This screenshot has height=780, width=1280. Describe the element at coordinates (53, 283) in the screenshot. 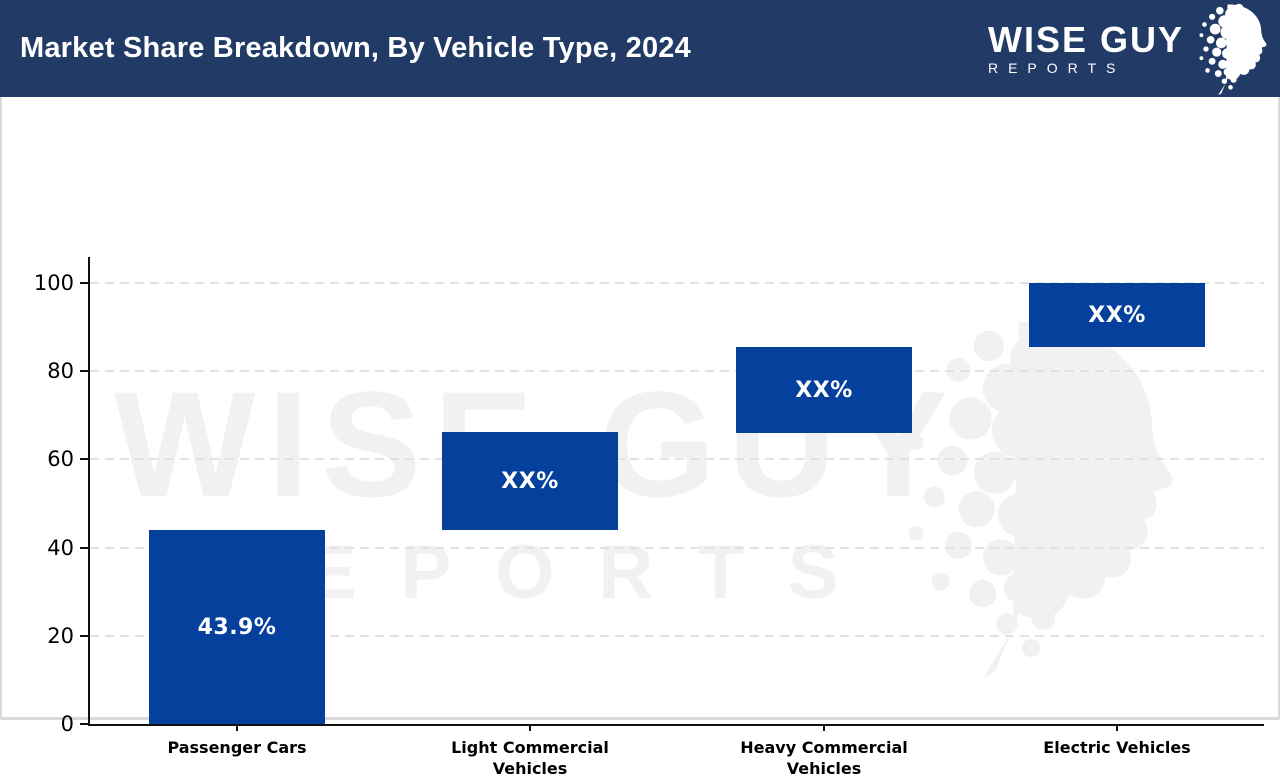

I see `y-tick-label: 100` at that location.